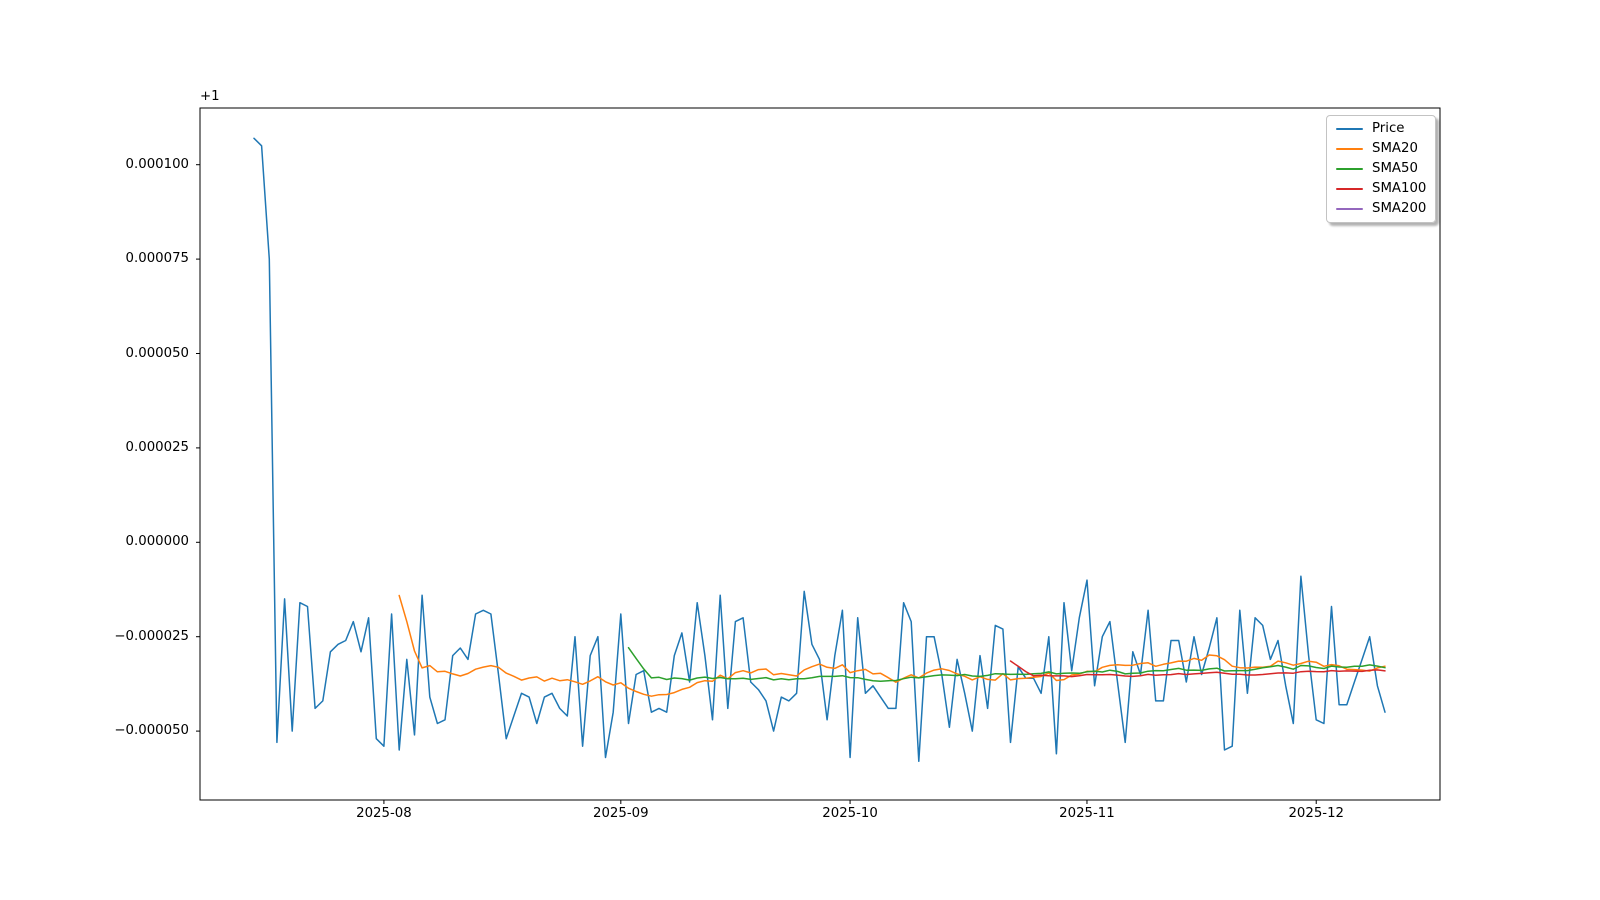 This screenshot has height=900, width=1600. I want to click on y-tick-label-5: −0.000025, so click(151, 636).